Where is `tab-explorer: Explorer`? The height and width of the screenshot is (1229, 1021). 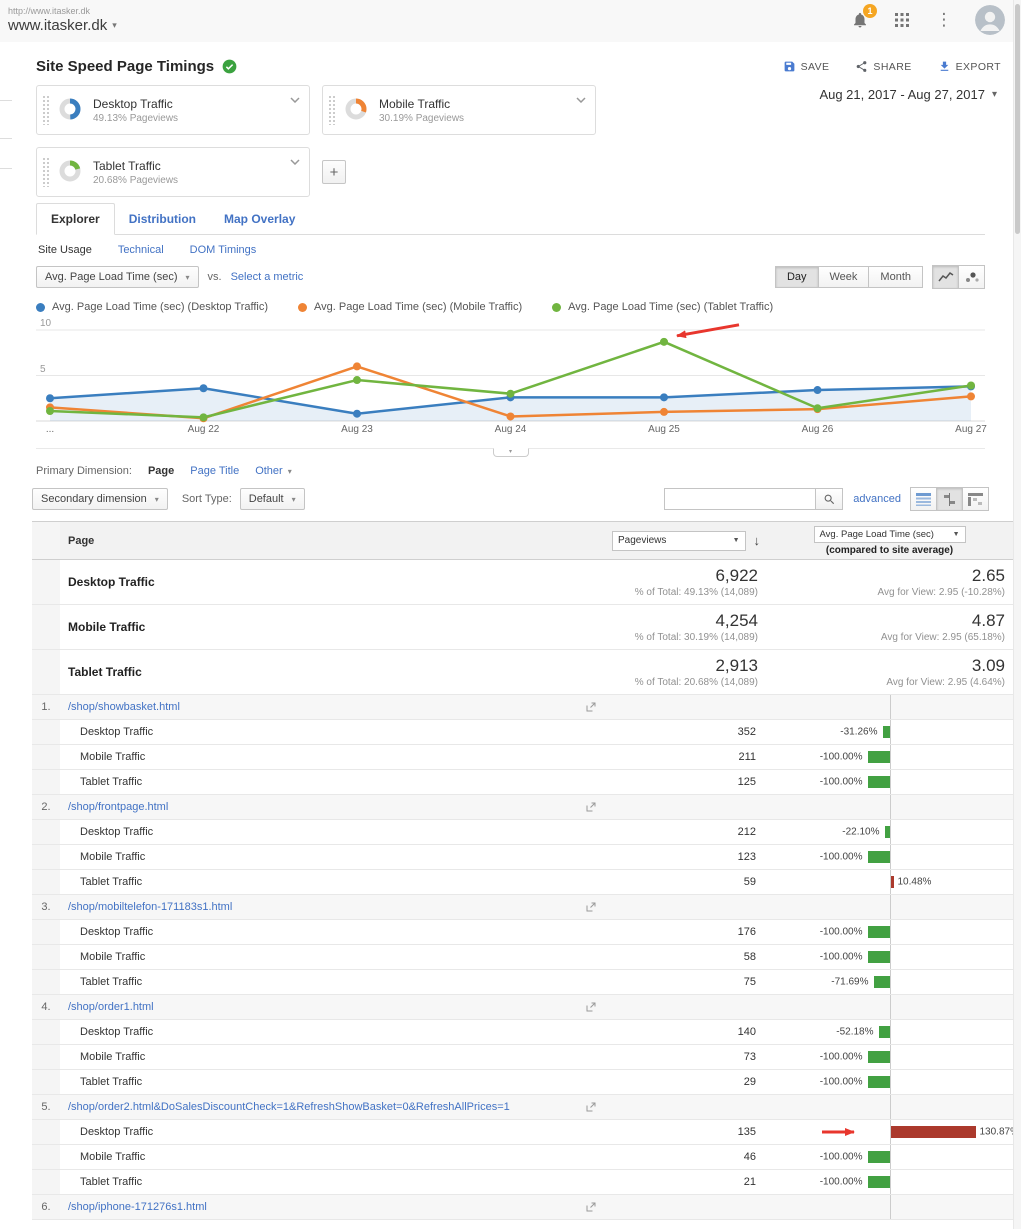 tab-explorer: Explorer is located at coordinates (75, 219).